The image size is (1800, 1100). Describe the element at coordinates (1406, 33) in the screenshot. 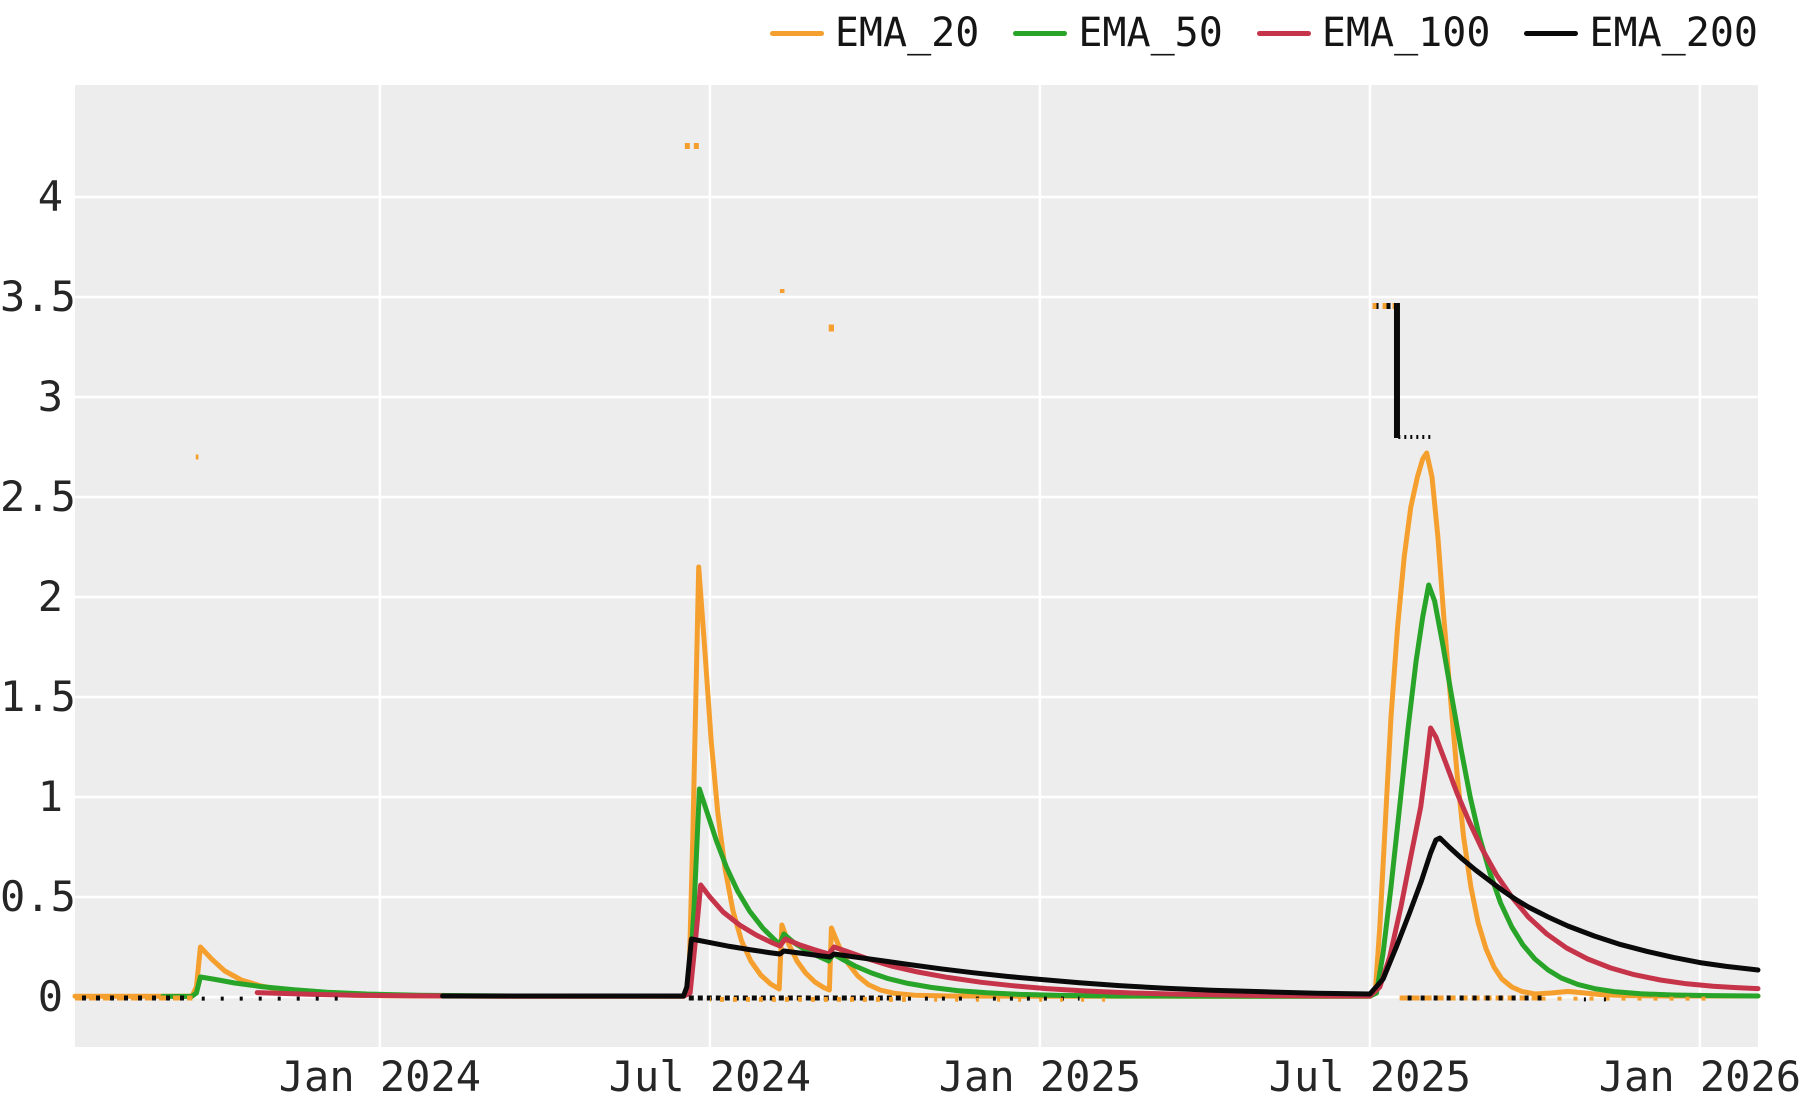

I see `legend-label: EMA_100` at that location.